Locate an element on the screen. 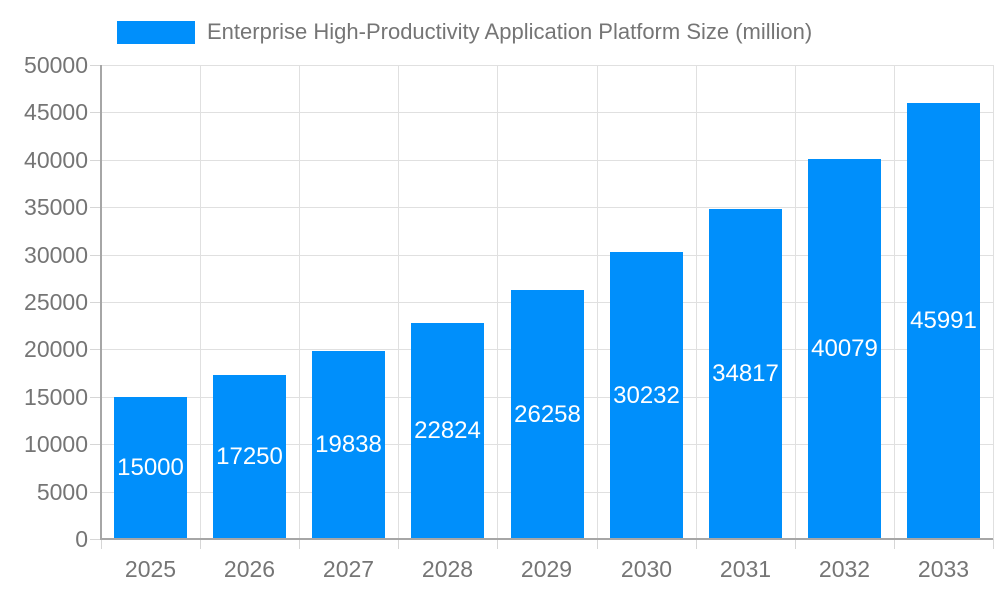 The width and height of the screenshot is (1000, 600). y-axis-label: 5000 is located at coordinates (62, 492).